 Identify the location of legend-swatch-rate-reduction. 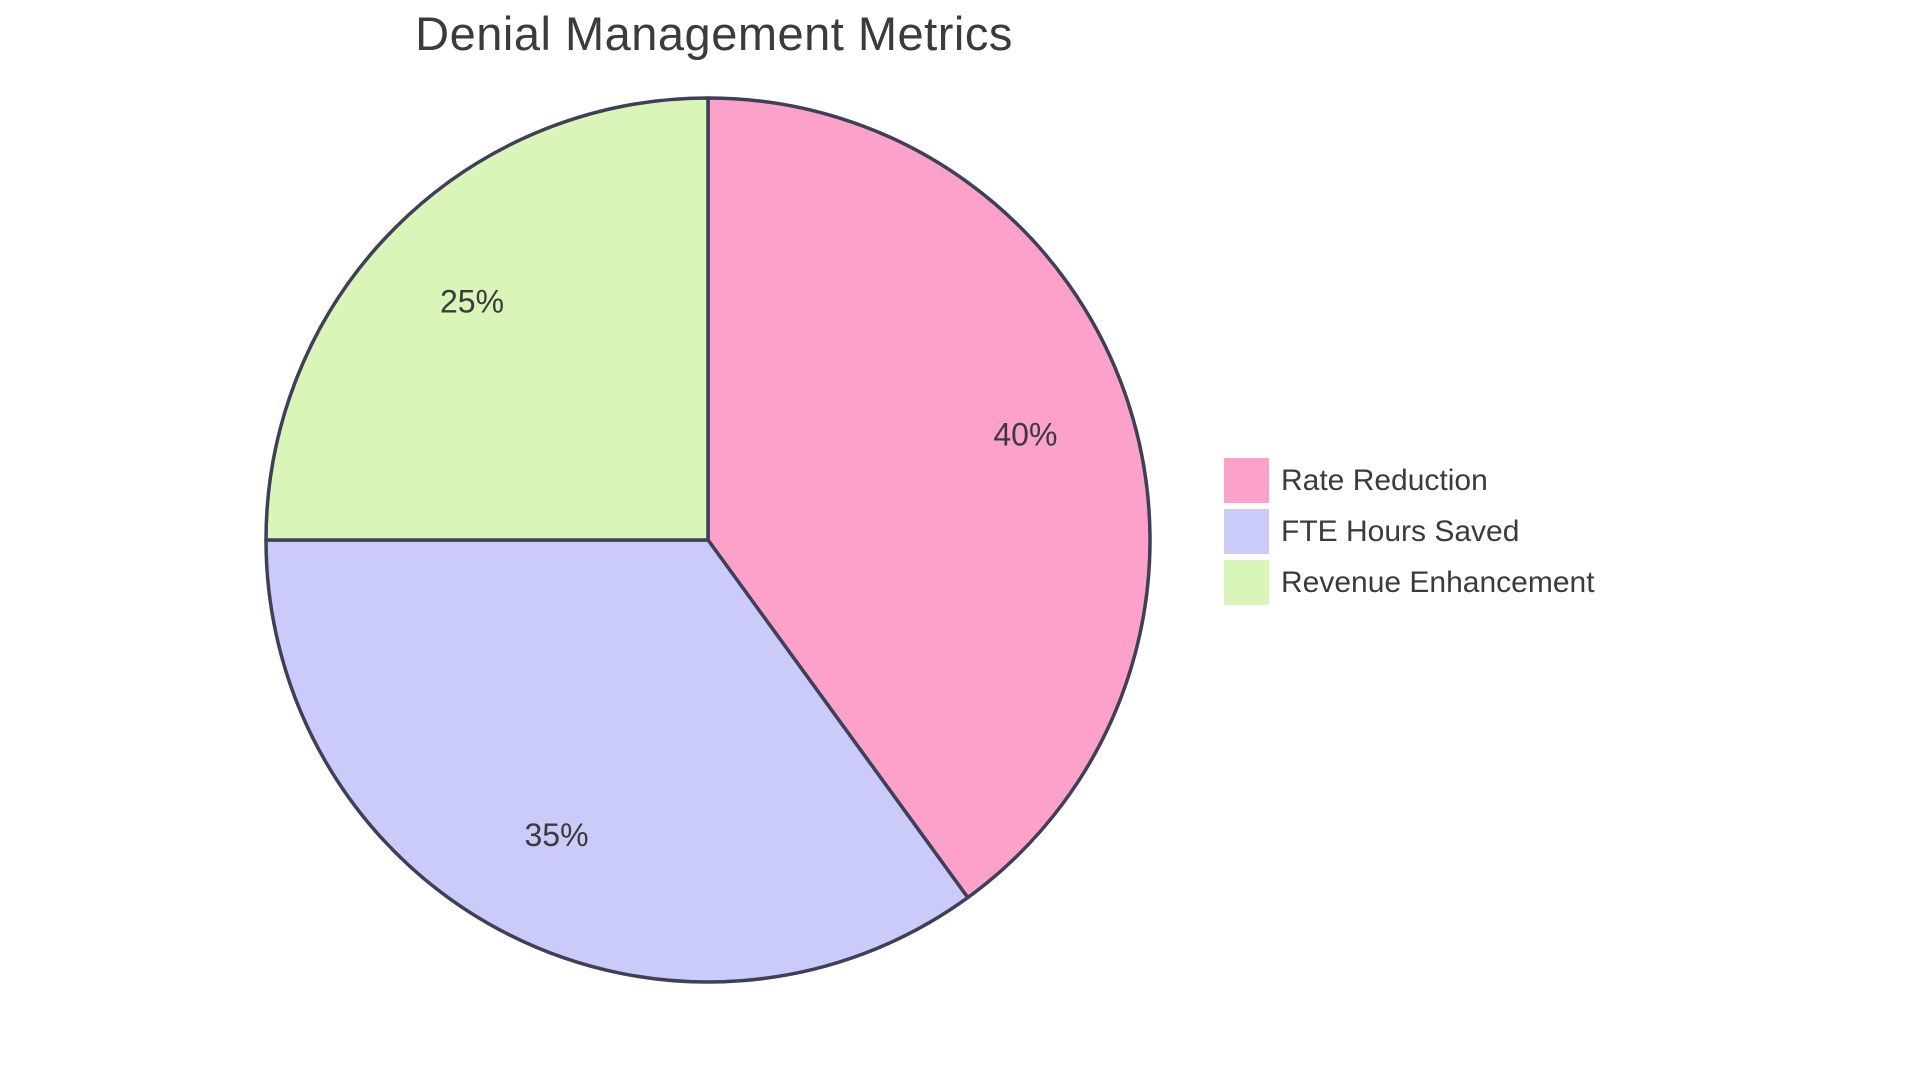
(1246, 480).